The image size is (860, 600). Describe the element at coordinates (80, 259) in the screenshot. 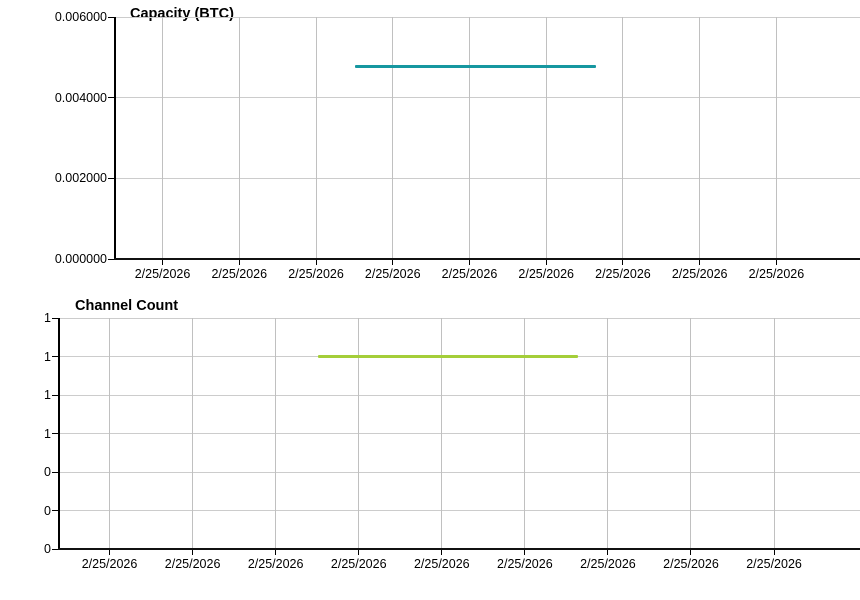

I see `y-tick-label: 0.000000` at that location.